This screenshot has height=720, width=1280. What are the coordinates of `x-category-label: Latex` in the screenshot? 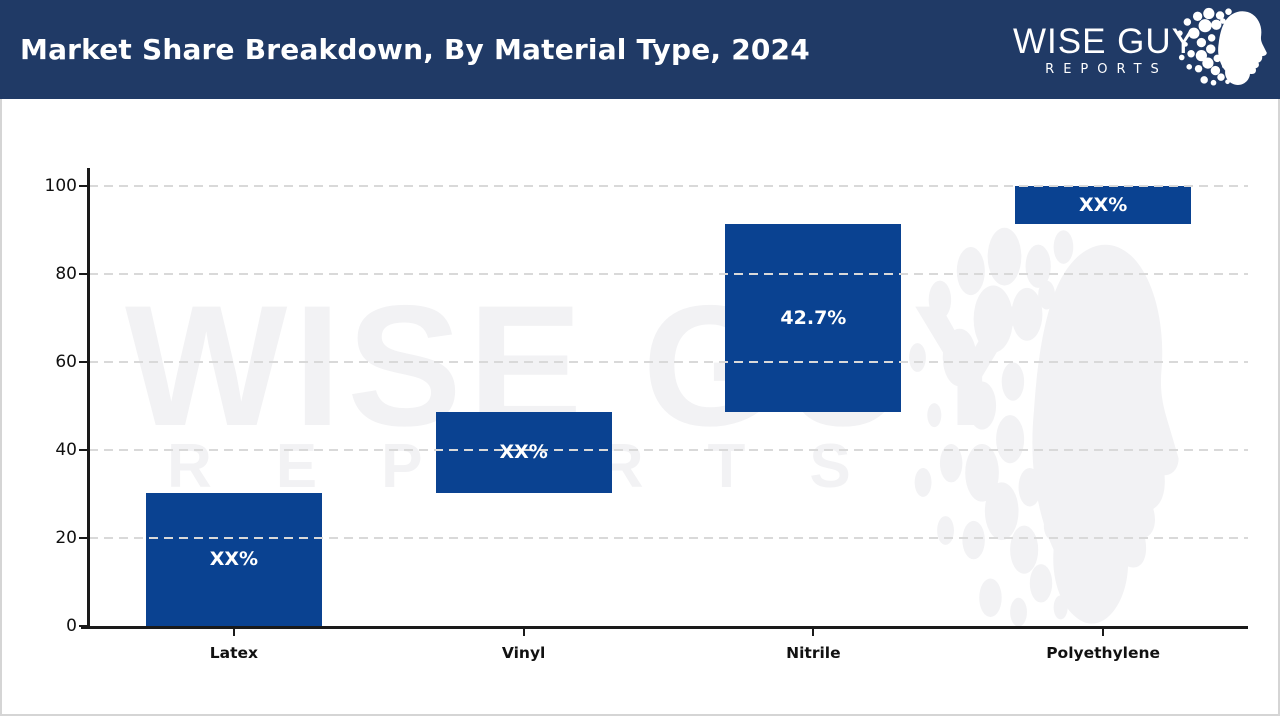 It's located at (234, 653).